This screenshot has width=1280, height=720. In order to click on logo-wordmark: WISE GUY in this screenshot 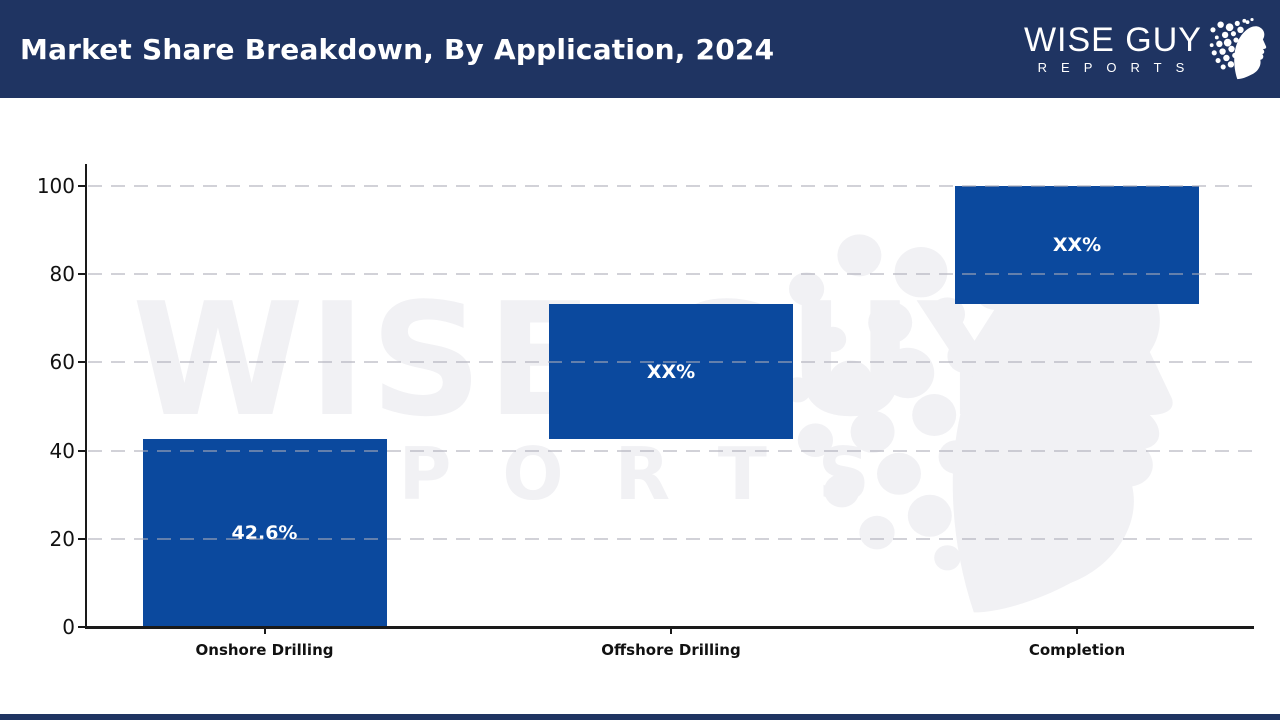, I will do `click(1112, 40)`.